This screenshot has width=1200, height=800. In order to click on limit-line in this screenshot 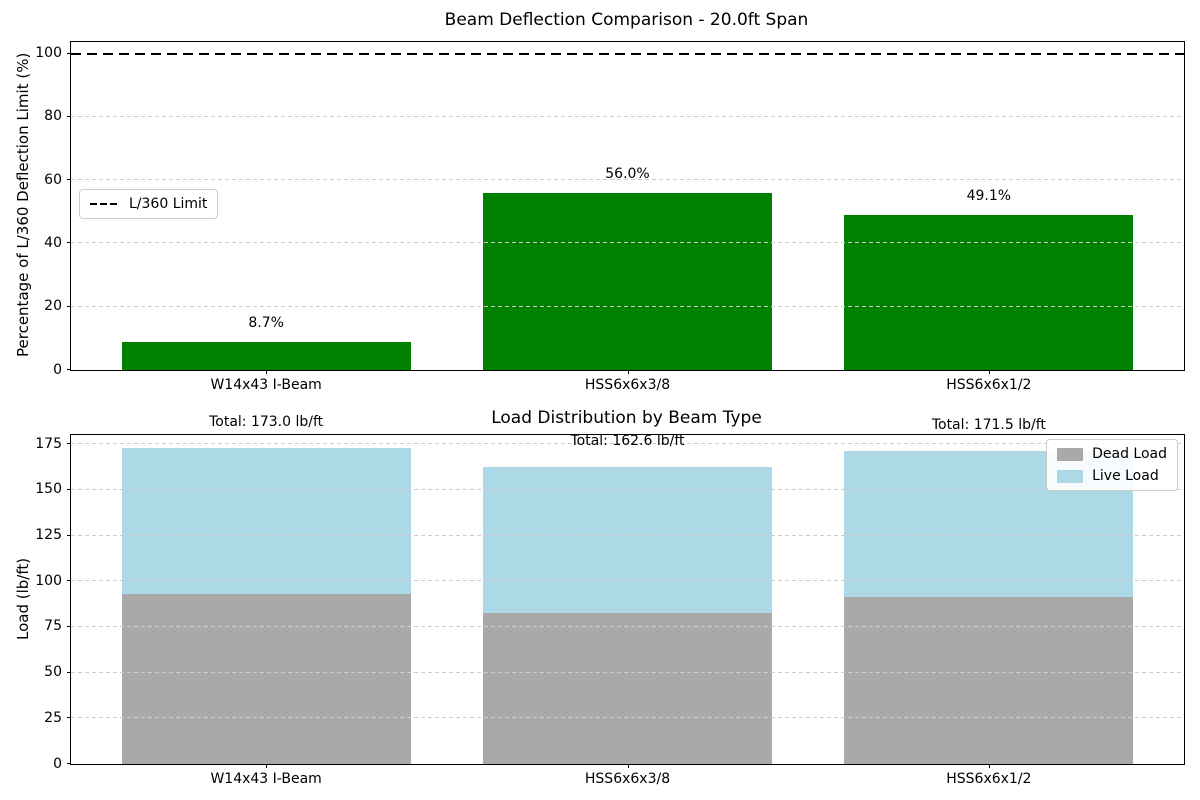, I will do `click(627, 53)`.